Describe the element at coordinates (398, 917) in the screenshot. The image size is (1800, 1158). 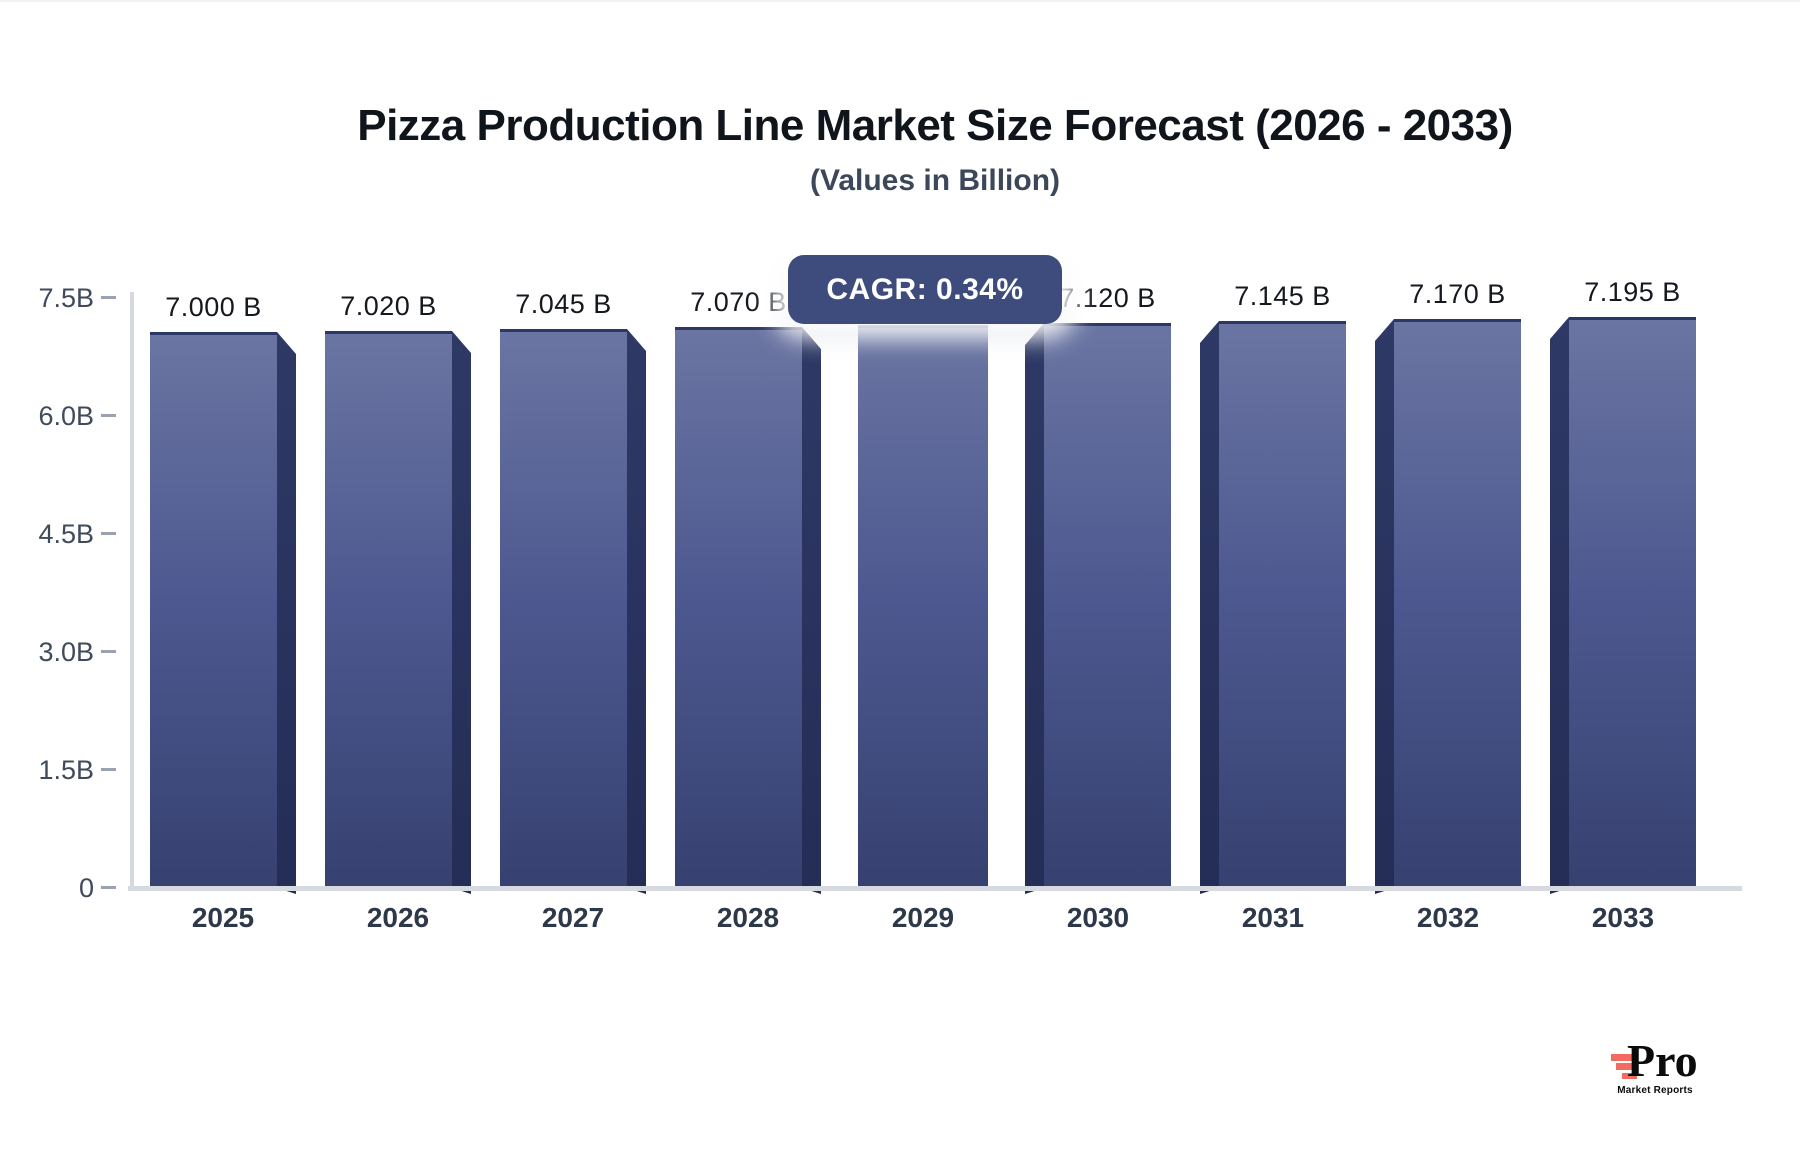
I see `x-tick-label-2026: 2026` at that location.